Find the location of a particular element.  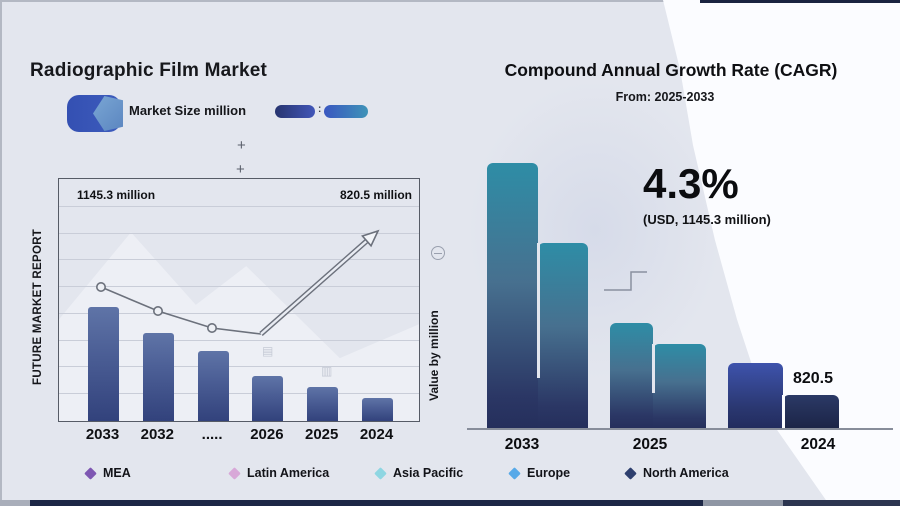

capsule-teal-icon is located at coordinates (346, 111).